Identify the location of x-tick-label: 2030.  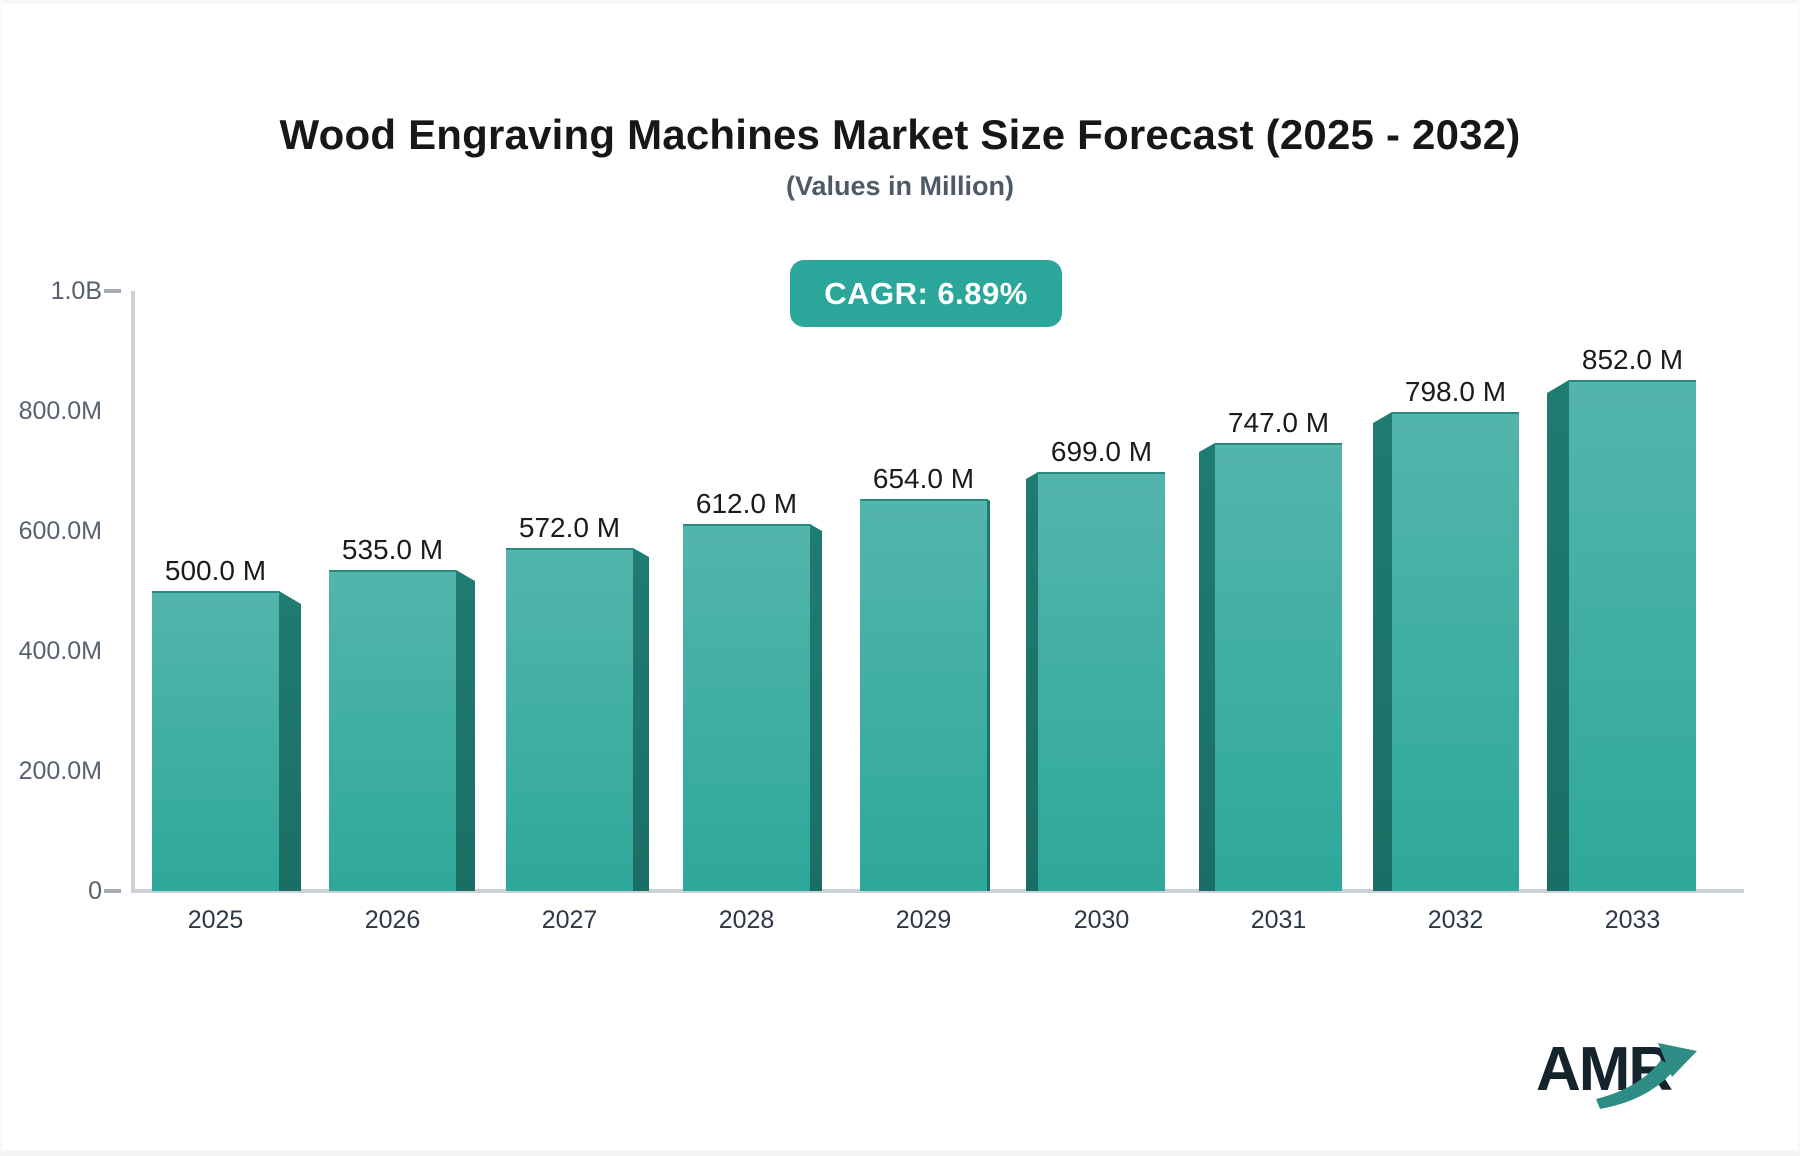
(1101, 920).